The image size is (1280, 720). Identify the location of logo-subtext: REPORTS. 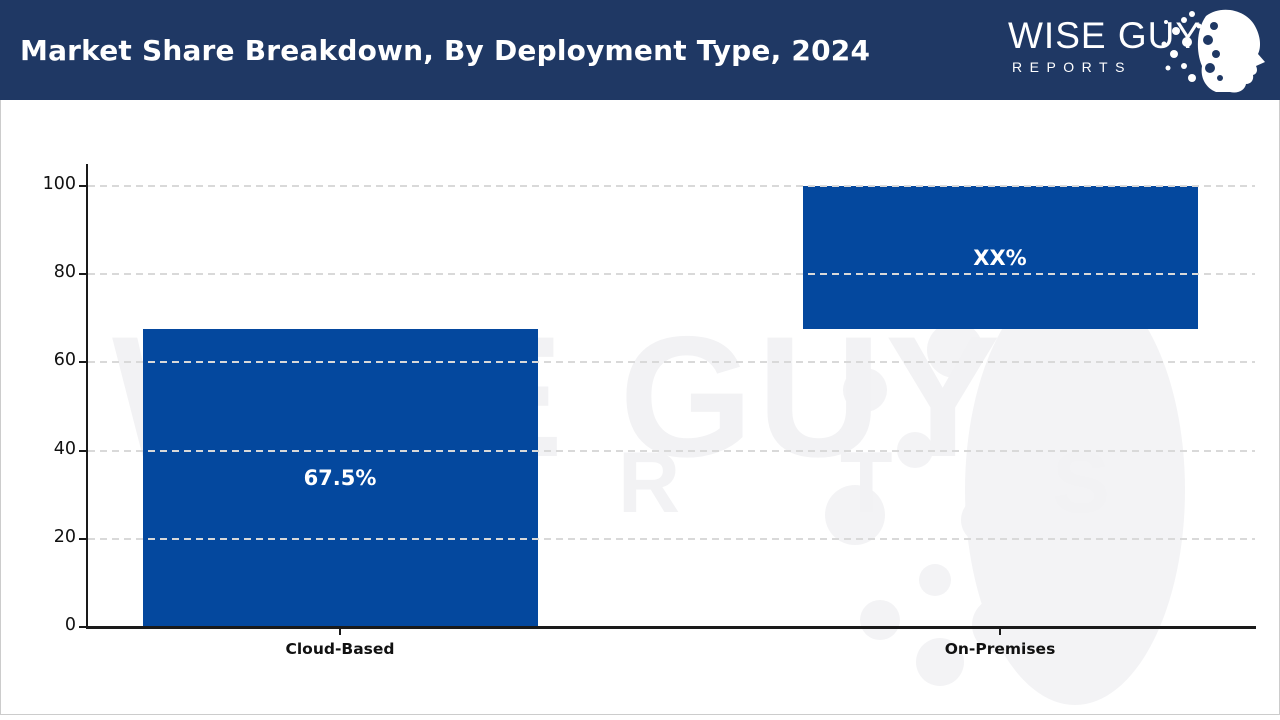
(1072, 67).